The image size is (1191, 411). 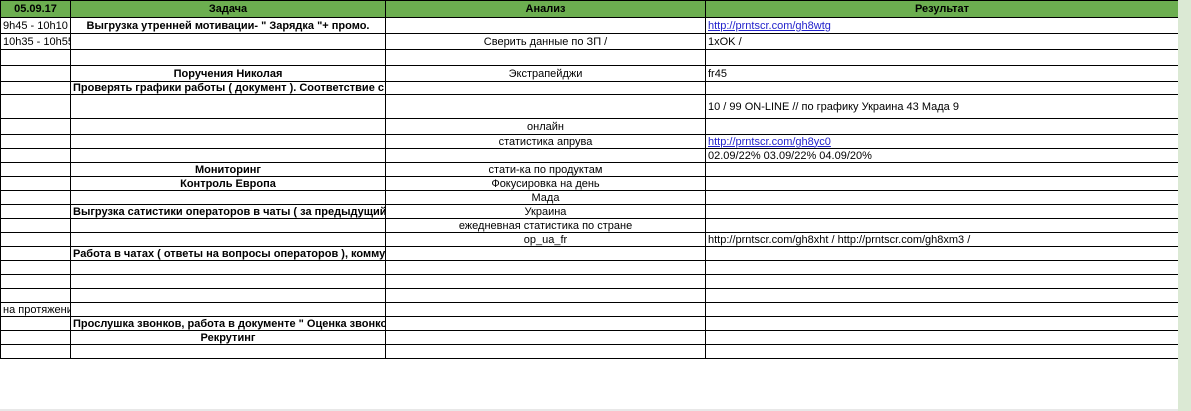 I want to click on cell-analysis: Фокусировка на день, so click(x=545, y=183).